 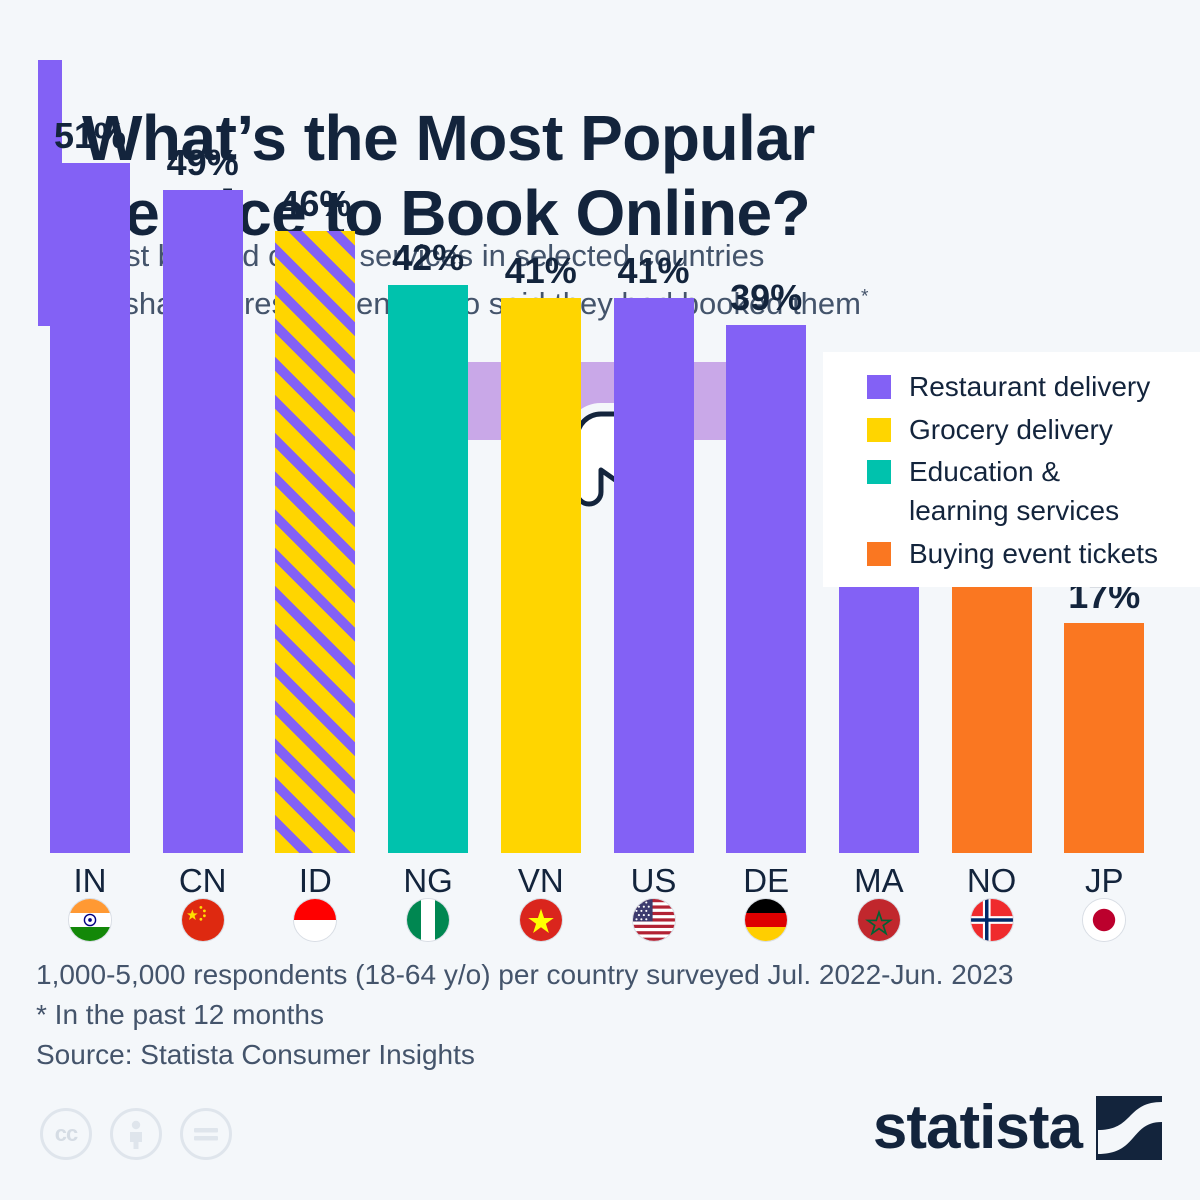 I want to click on indonesia-flag-icon, so click(x=315, y=920).